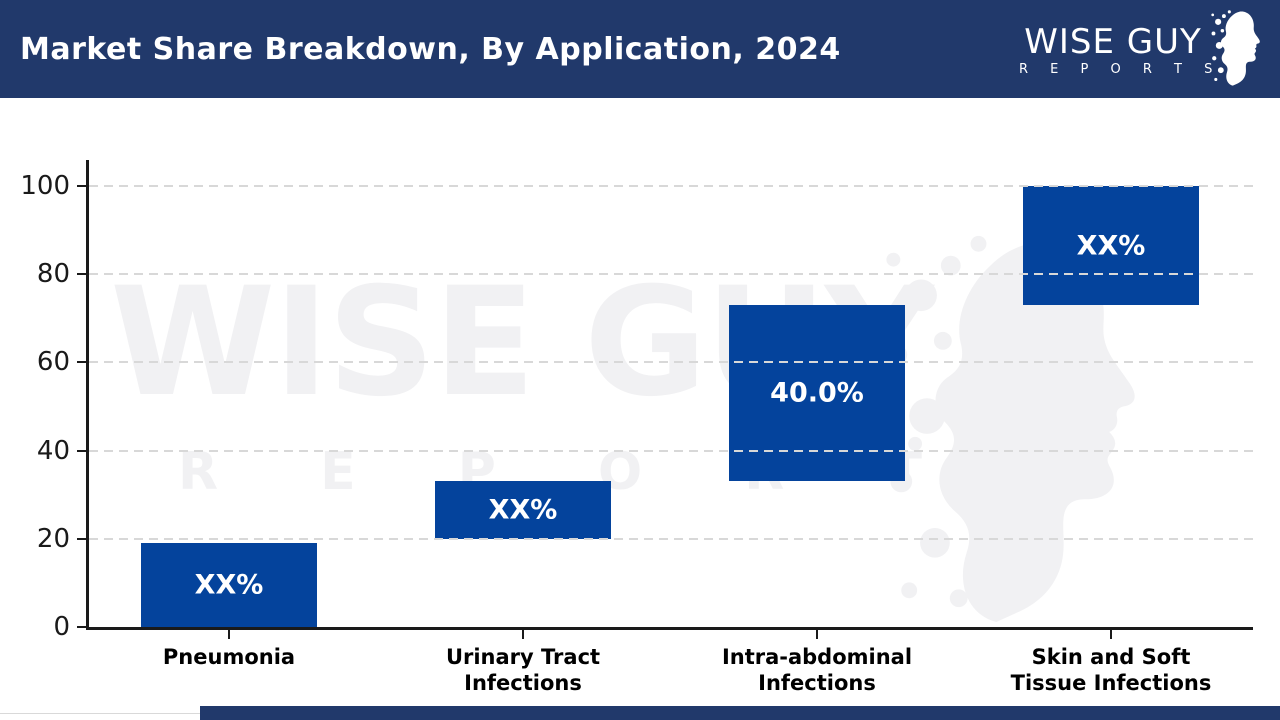  Describe the element at coordinates (523, 634) in the screenshot. I see `x-tick-urinary-tract-infections` at that location.